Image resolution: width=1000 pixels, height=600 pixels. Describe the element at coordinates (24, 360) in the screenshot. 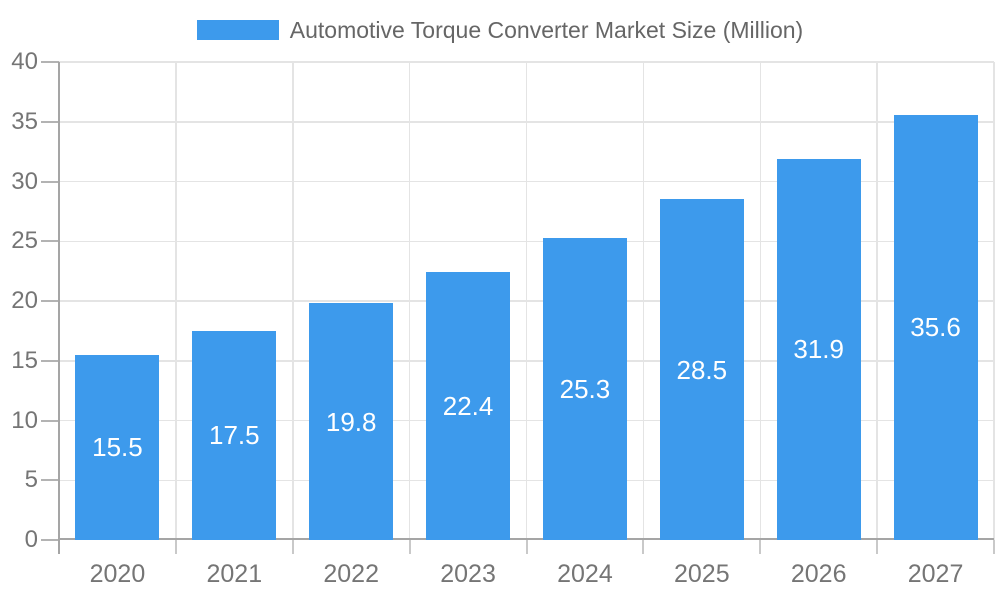

I see `y-axis-label-15: 15` at that location.